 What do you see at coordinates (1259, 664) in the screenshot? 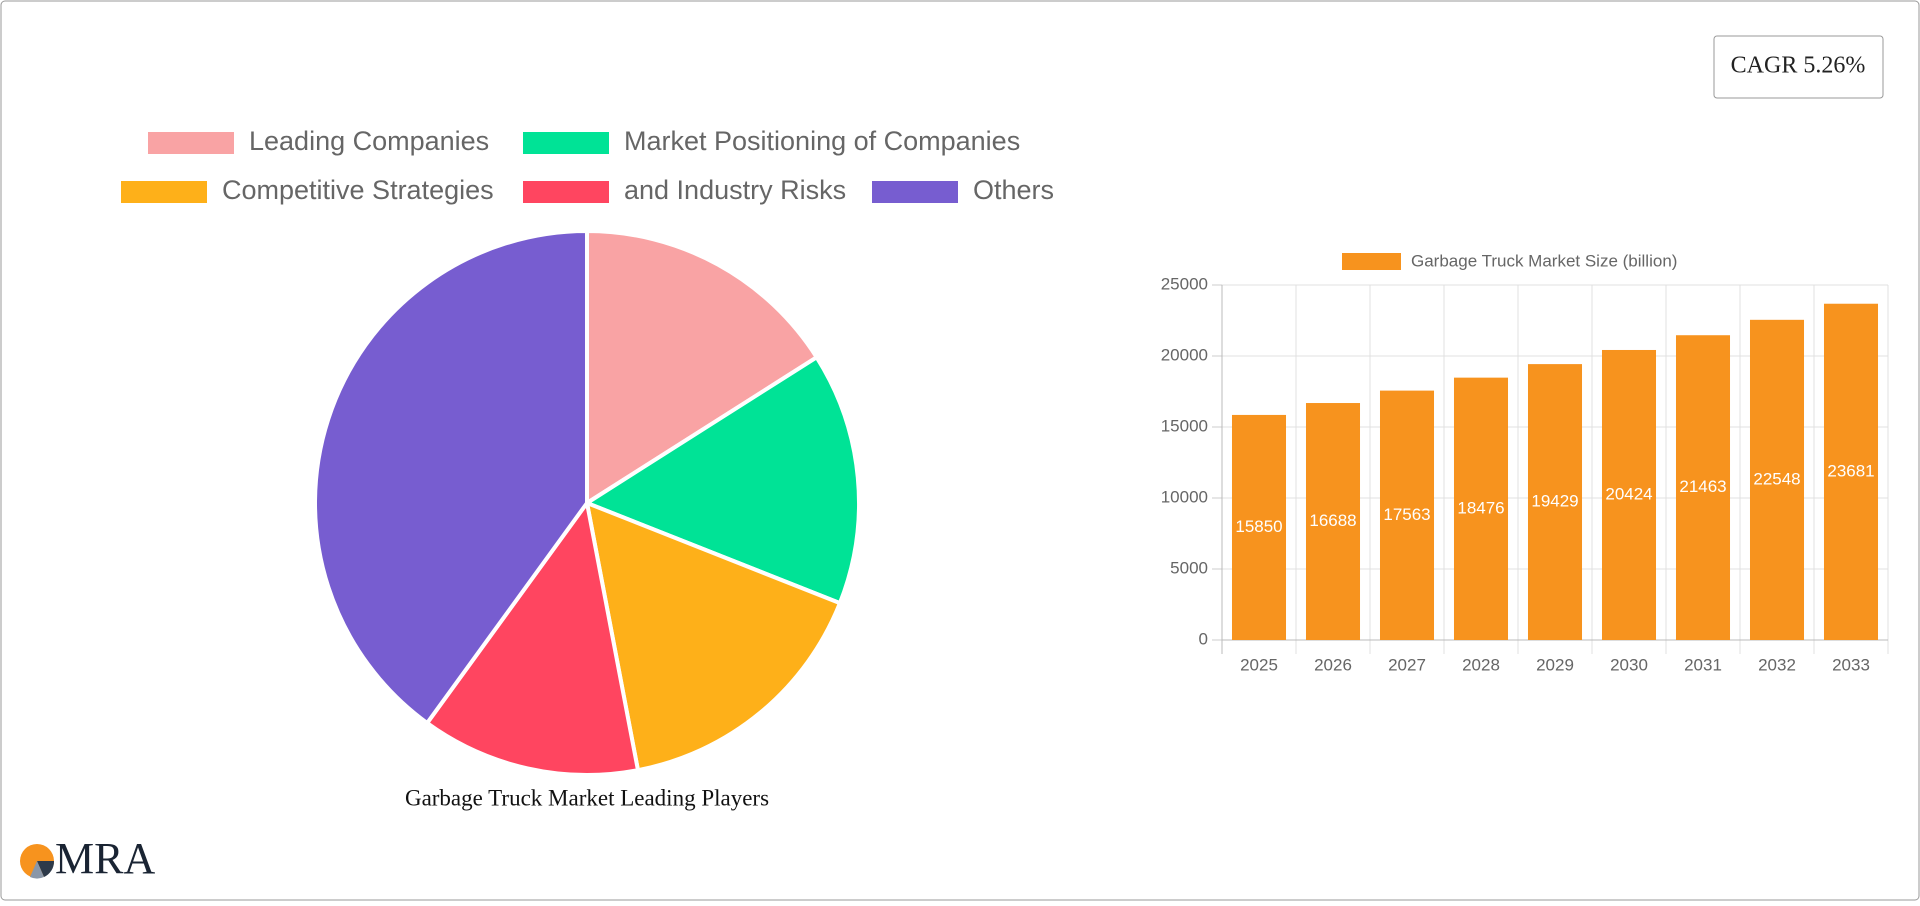
I see `x-tick-label: 2025` at bounding box center [1259, 664].